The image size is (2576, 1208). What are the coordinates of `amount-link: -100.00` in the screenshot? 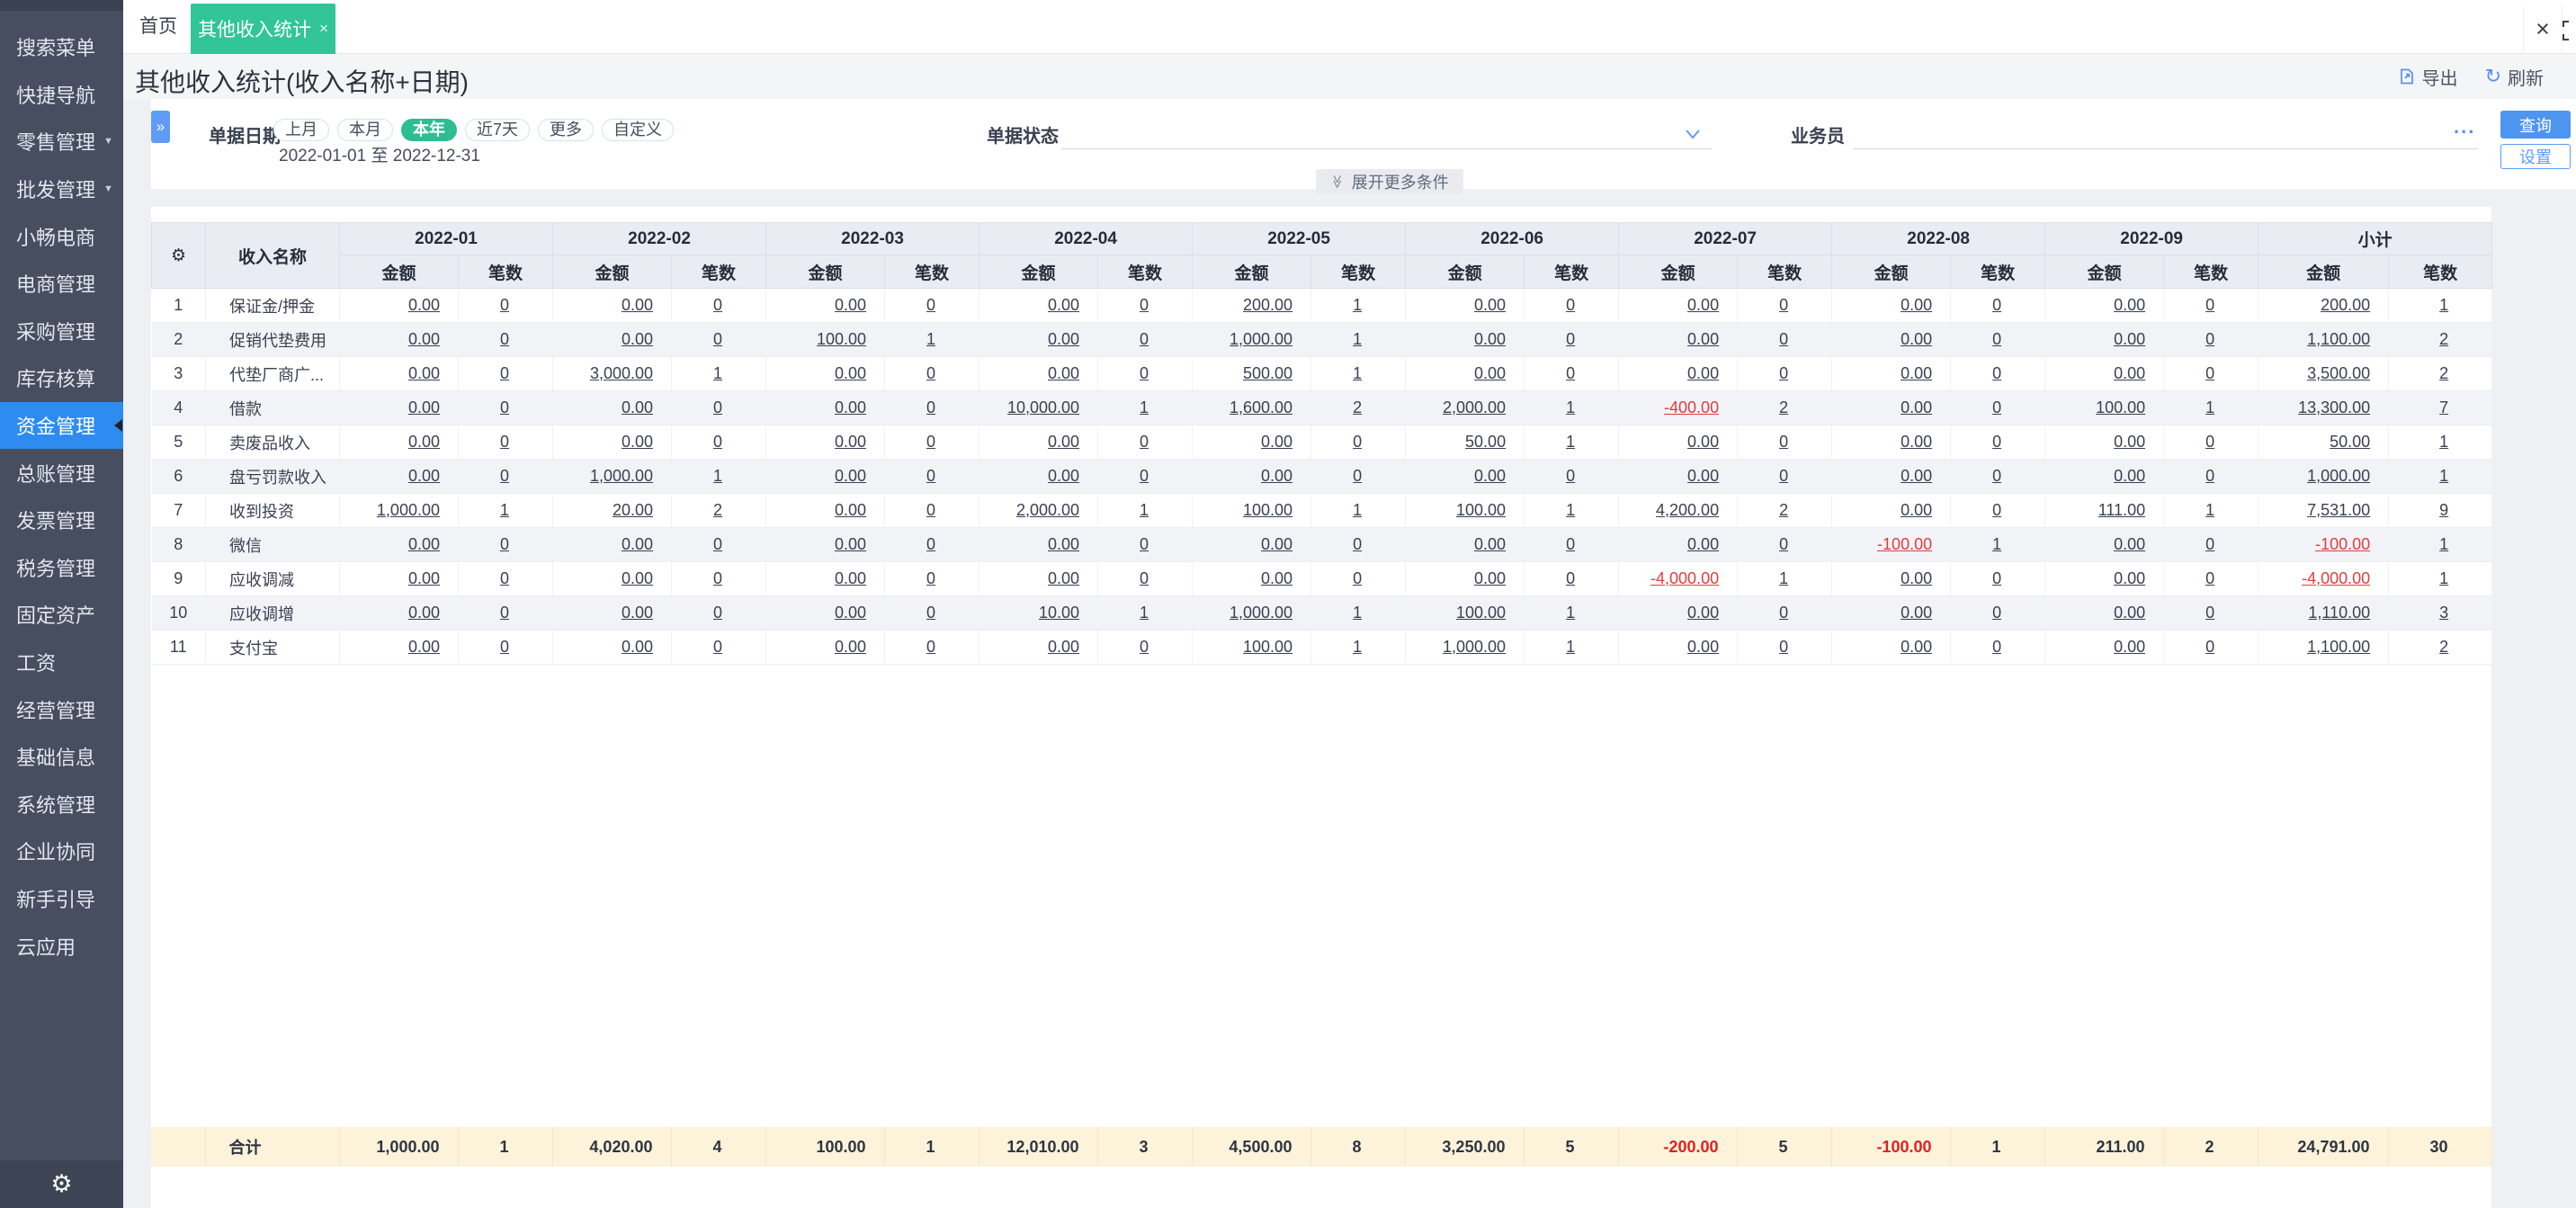 It's located at (2343, 544).